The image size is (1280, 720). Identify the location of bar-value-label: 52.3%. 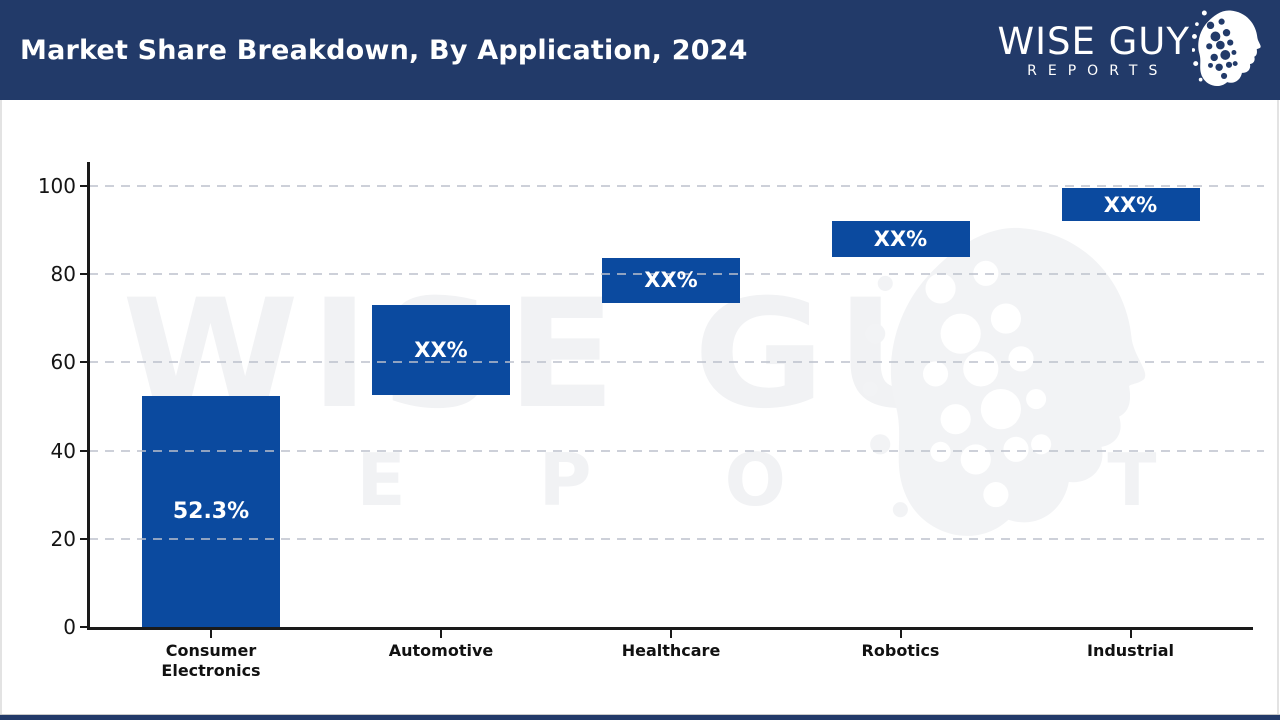
(211, 511).